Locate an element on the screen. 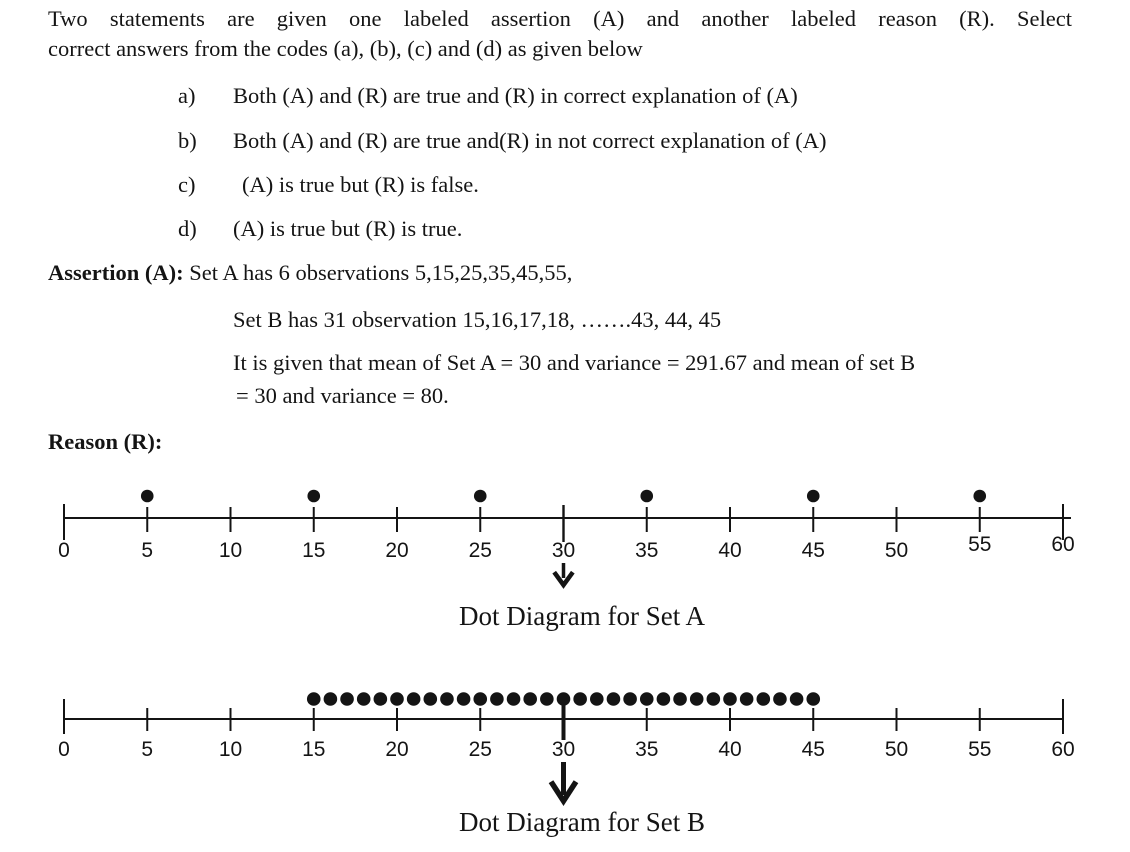 This screenshot has width=1130, height=852. reason-label: Reason (R): is located at coordinates (105, 441).